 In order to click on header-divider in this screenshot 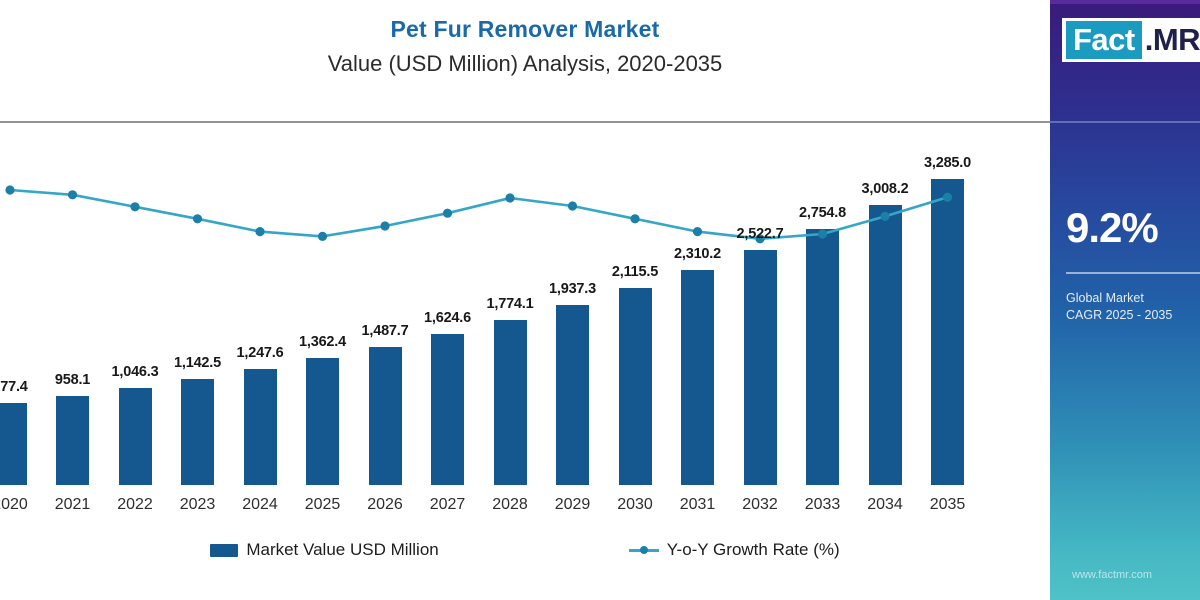, I will do `click(525, 122)`.